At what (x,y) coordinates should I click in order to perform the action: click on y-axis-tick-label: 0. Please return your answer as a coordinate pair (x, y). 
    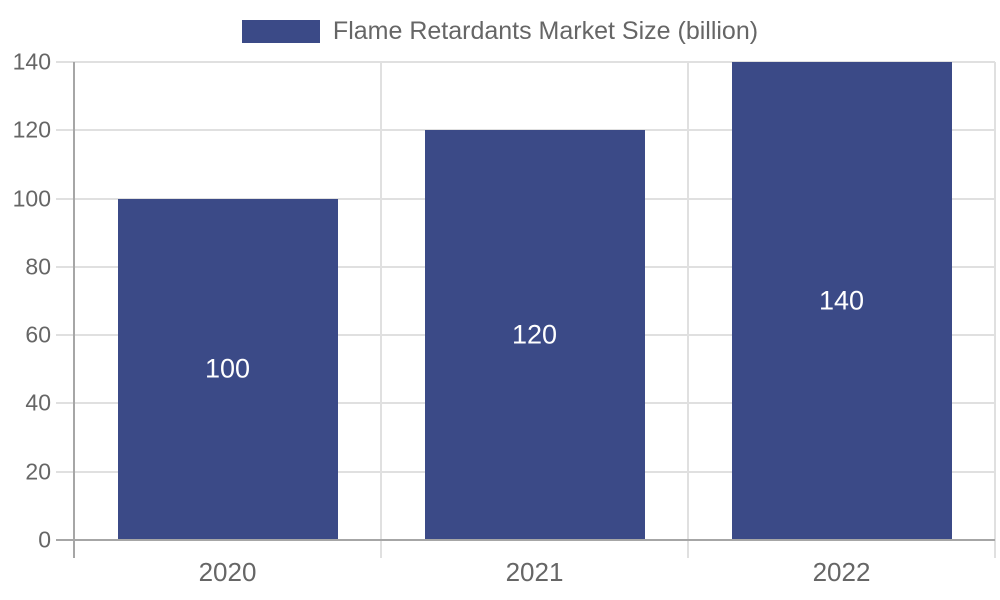
    Looking at the image, I should click on (44, 539).